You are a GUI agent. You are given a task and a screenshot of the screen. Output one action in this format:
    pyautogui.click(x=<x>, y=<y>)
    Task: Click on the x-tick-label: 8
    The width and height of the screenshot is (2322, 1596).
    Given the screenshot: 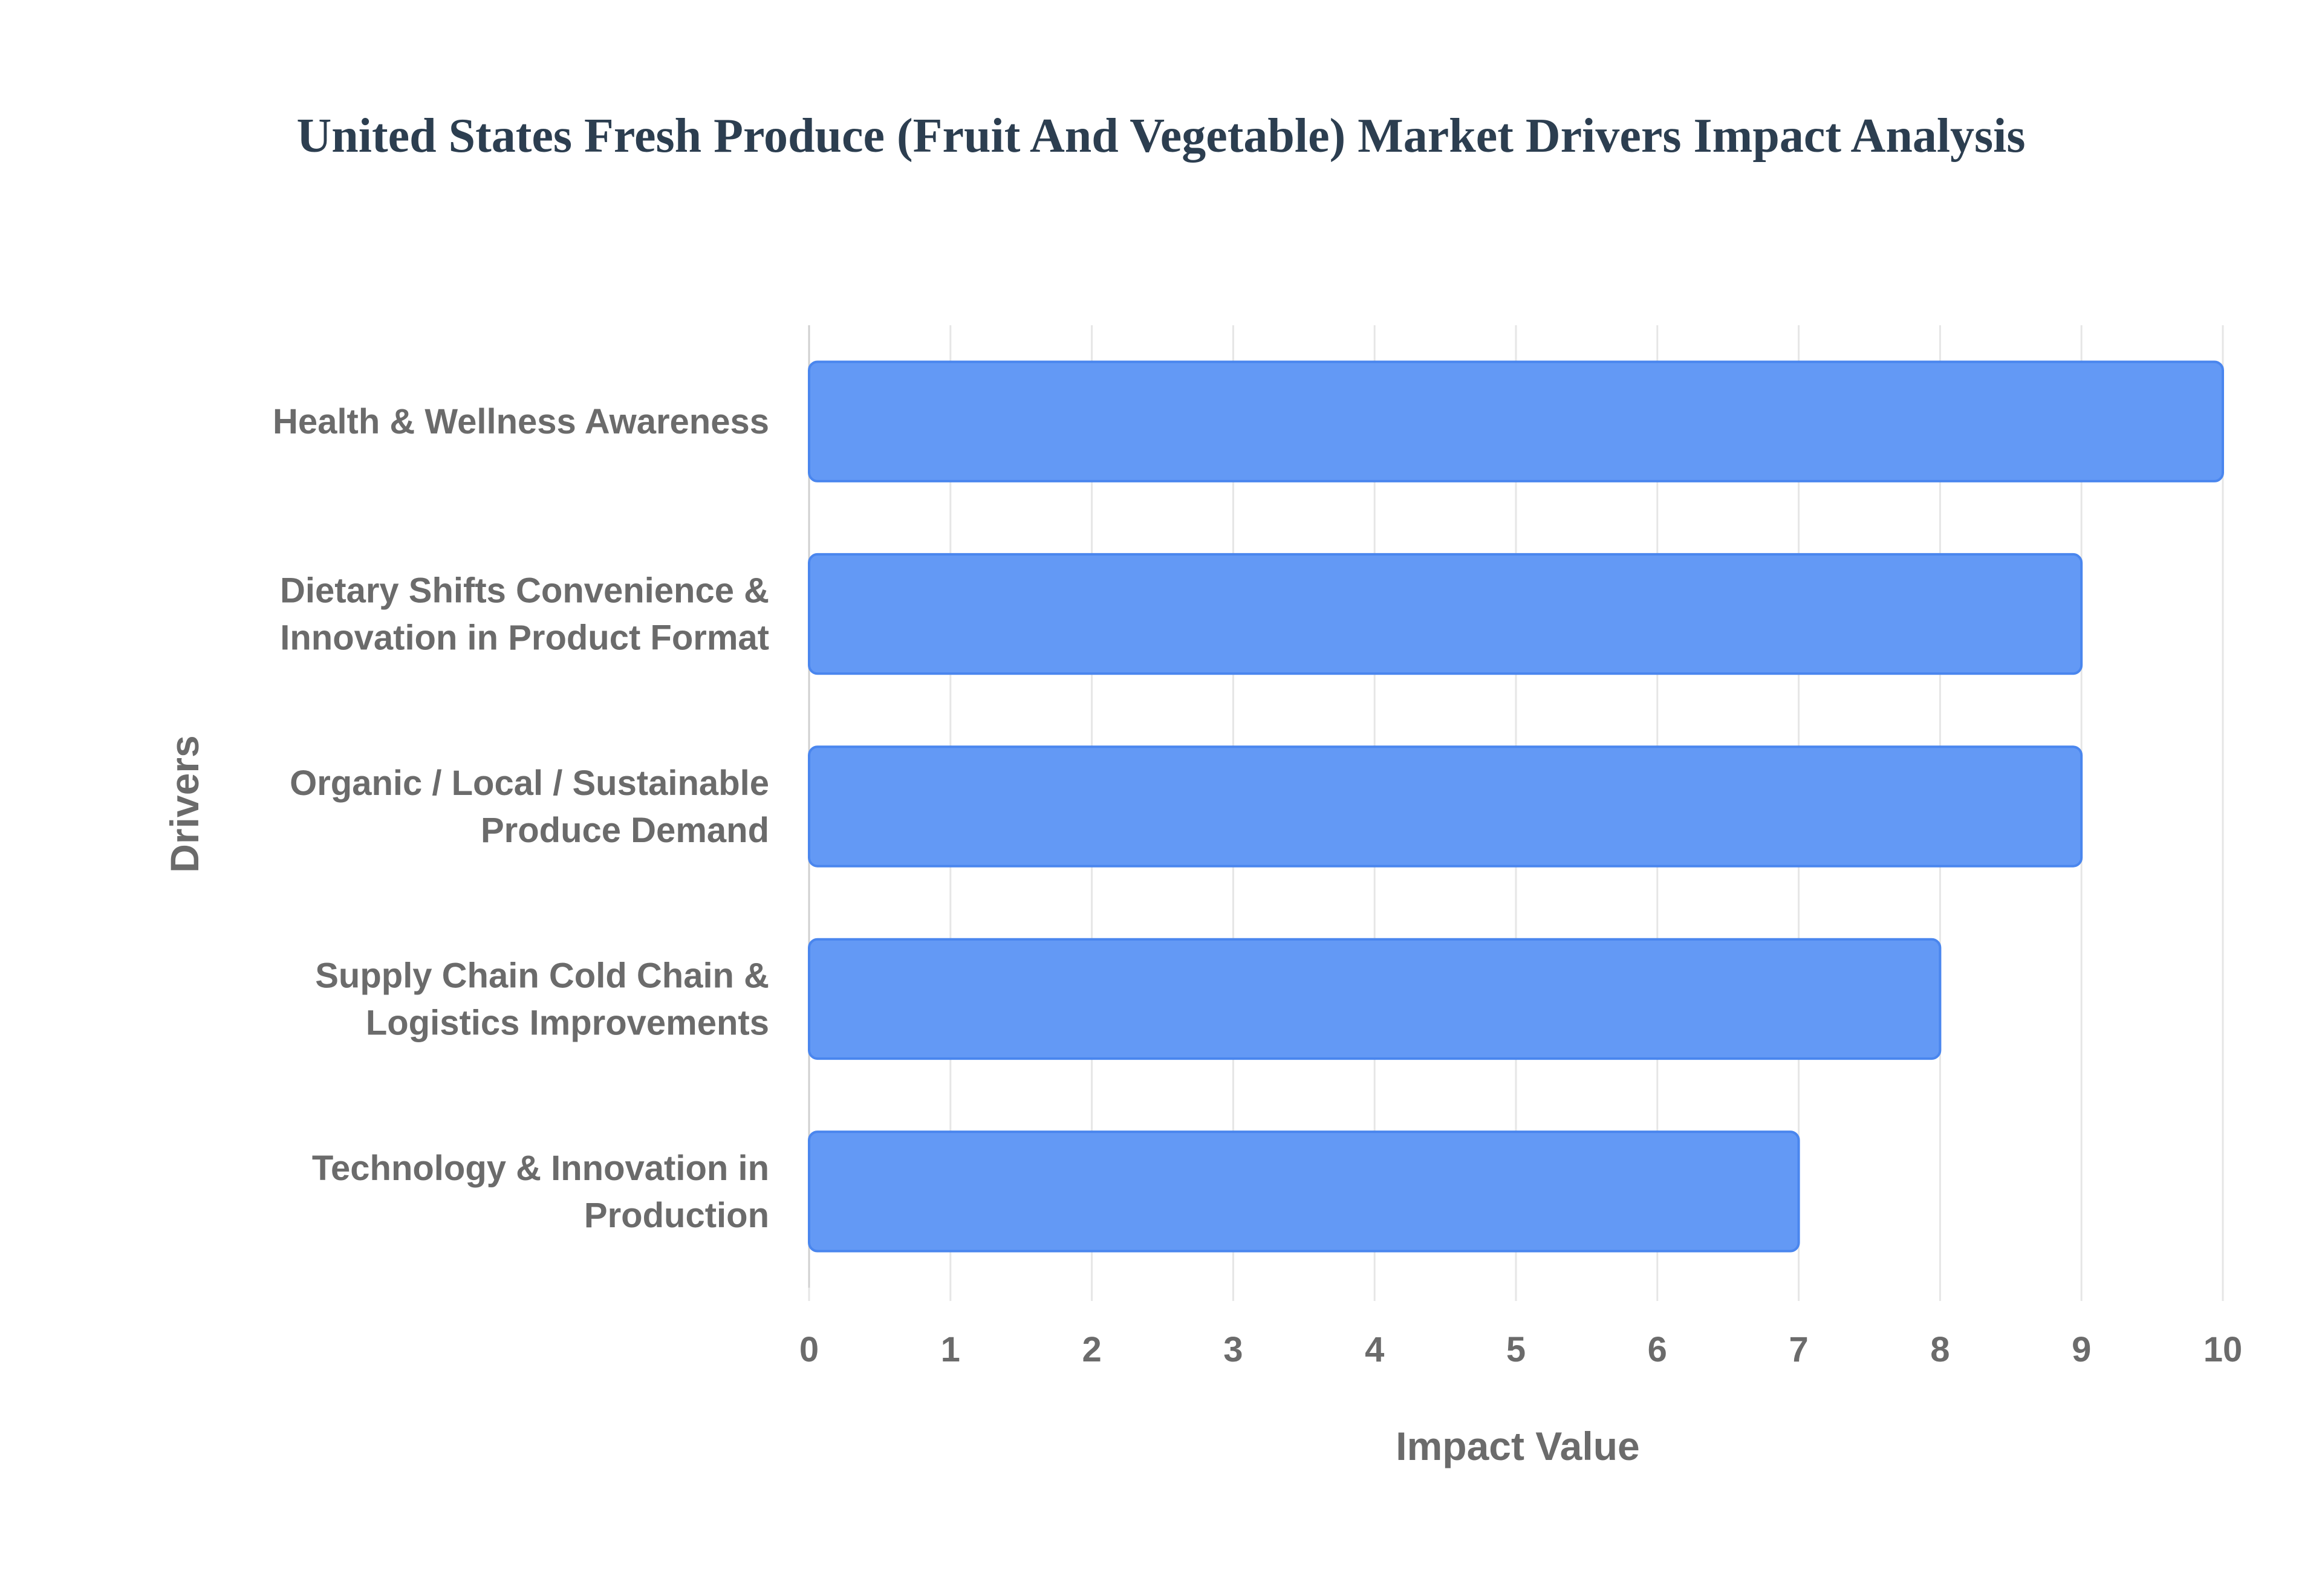 What is the action you would take?
    pyautogui.click(x=1940, y=1349)
    